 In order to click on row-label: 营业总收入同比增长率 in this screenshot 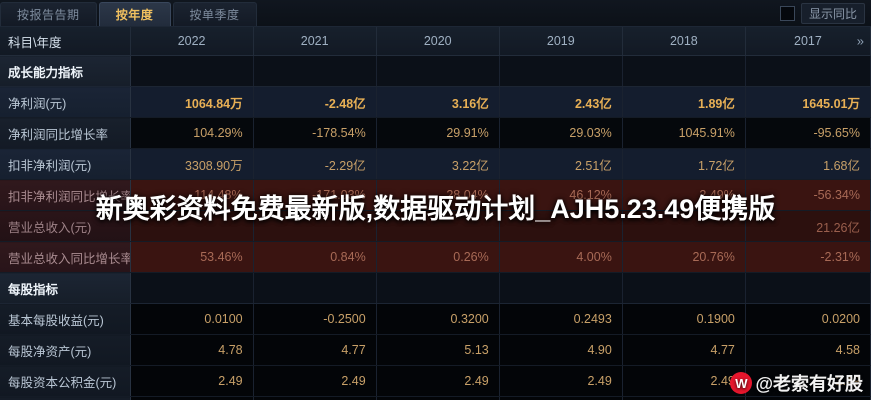, I will do `click(65, 257)`.